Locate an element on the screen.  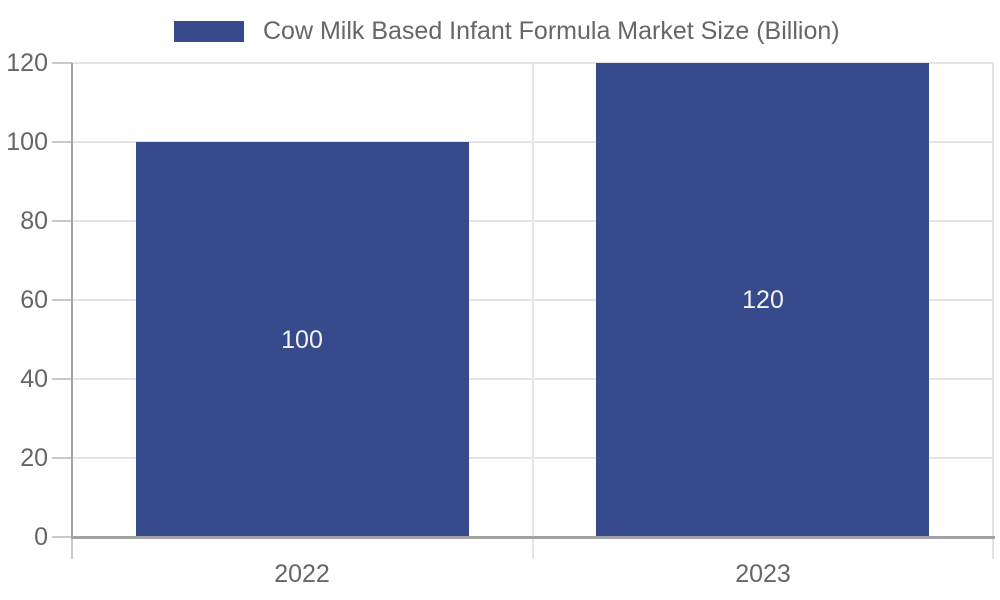
legend-swatch is located at coordinates (209, 31).